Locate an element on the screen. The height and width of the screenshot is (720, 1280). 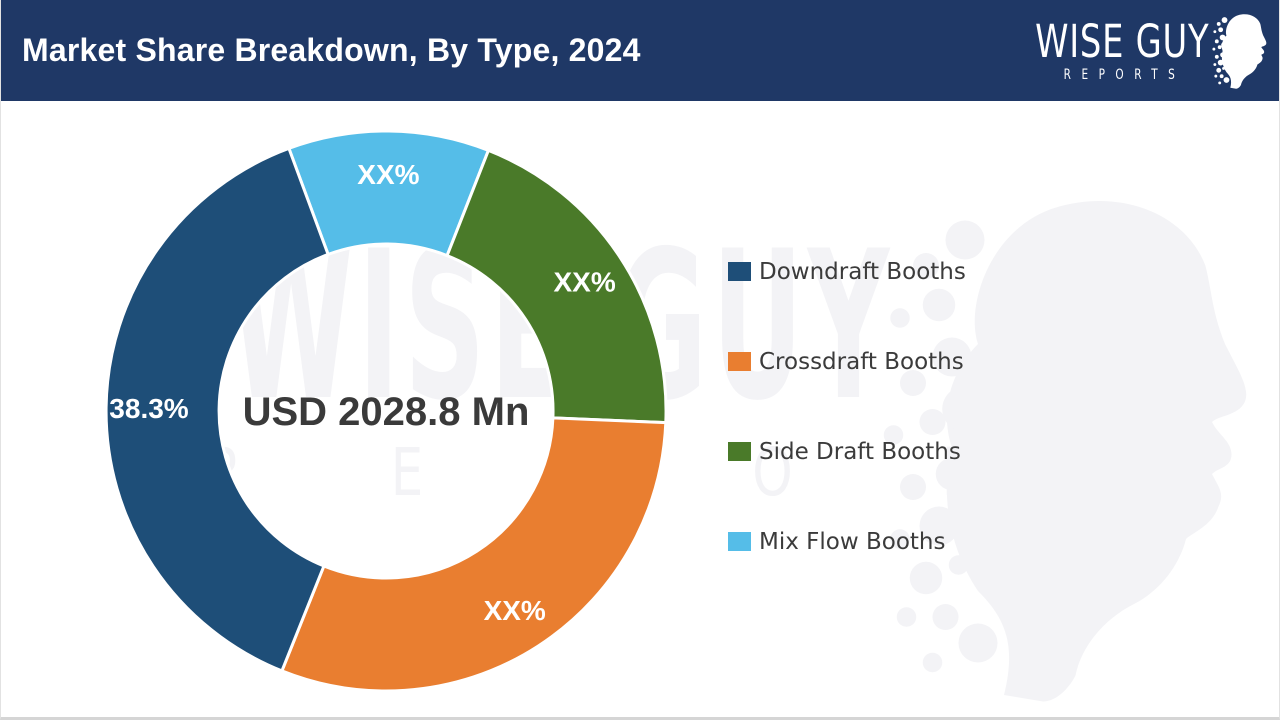
legend-swatch-downdraft is located at coordinates (739, 271).